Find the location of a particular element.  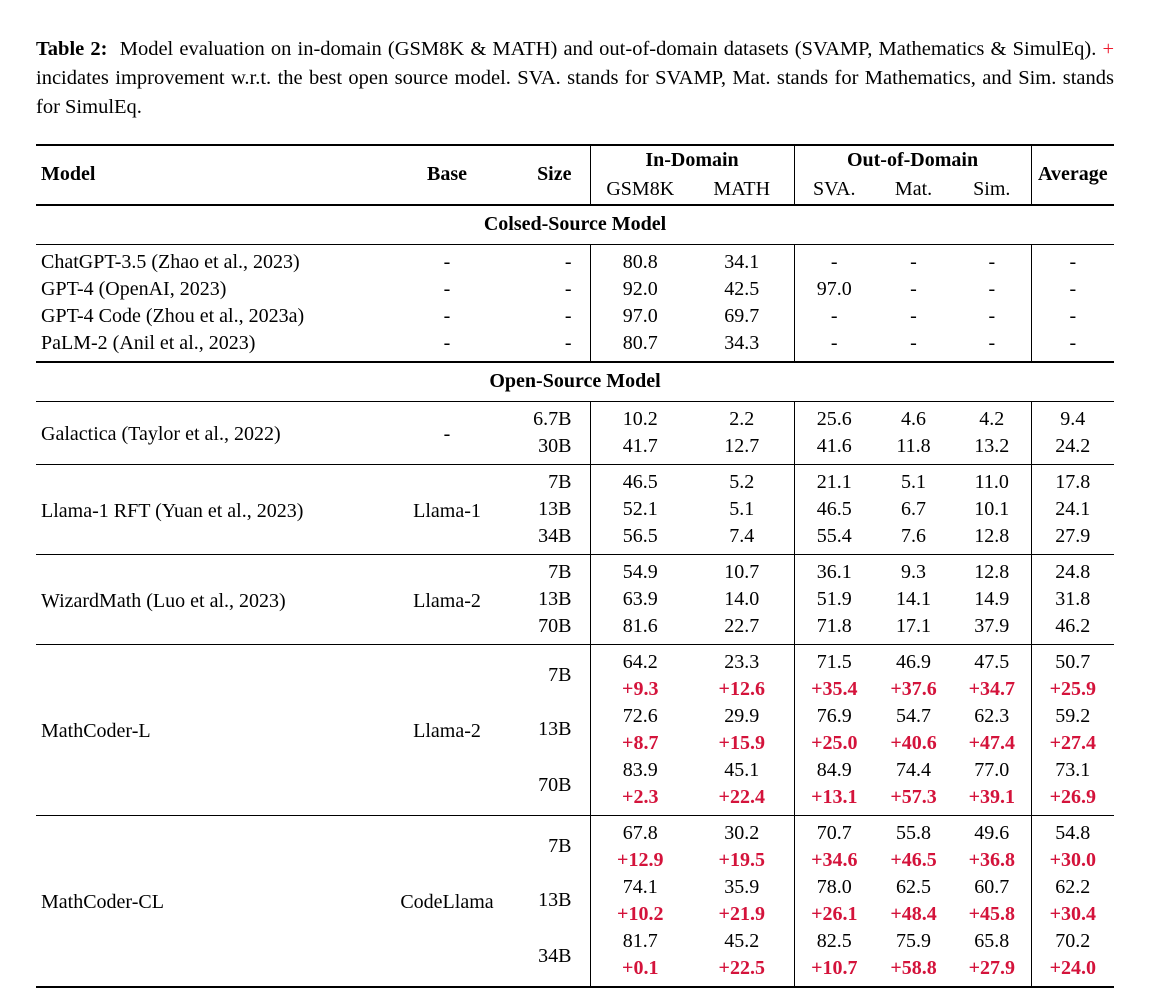

score-cell: 9.4 is located at coordinates (1072, 417).